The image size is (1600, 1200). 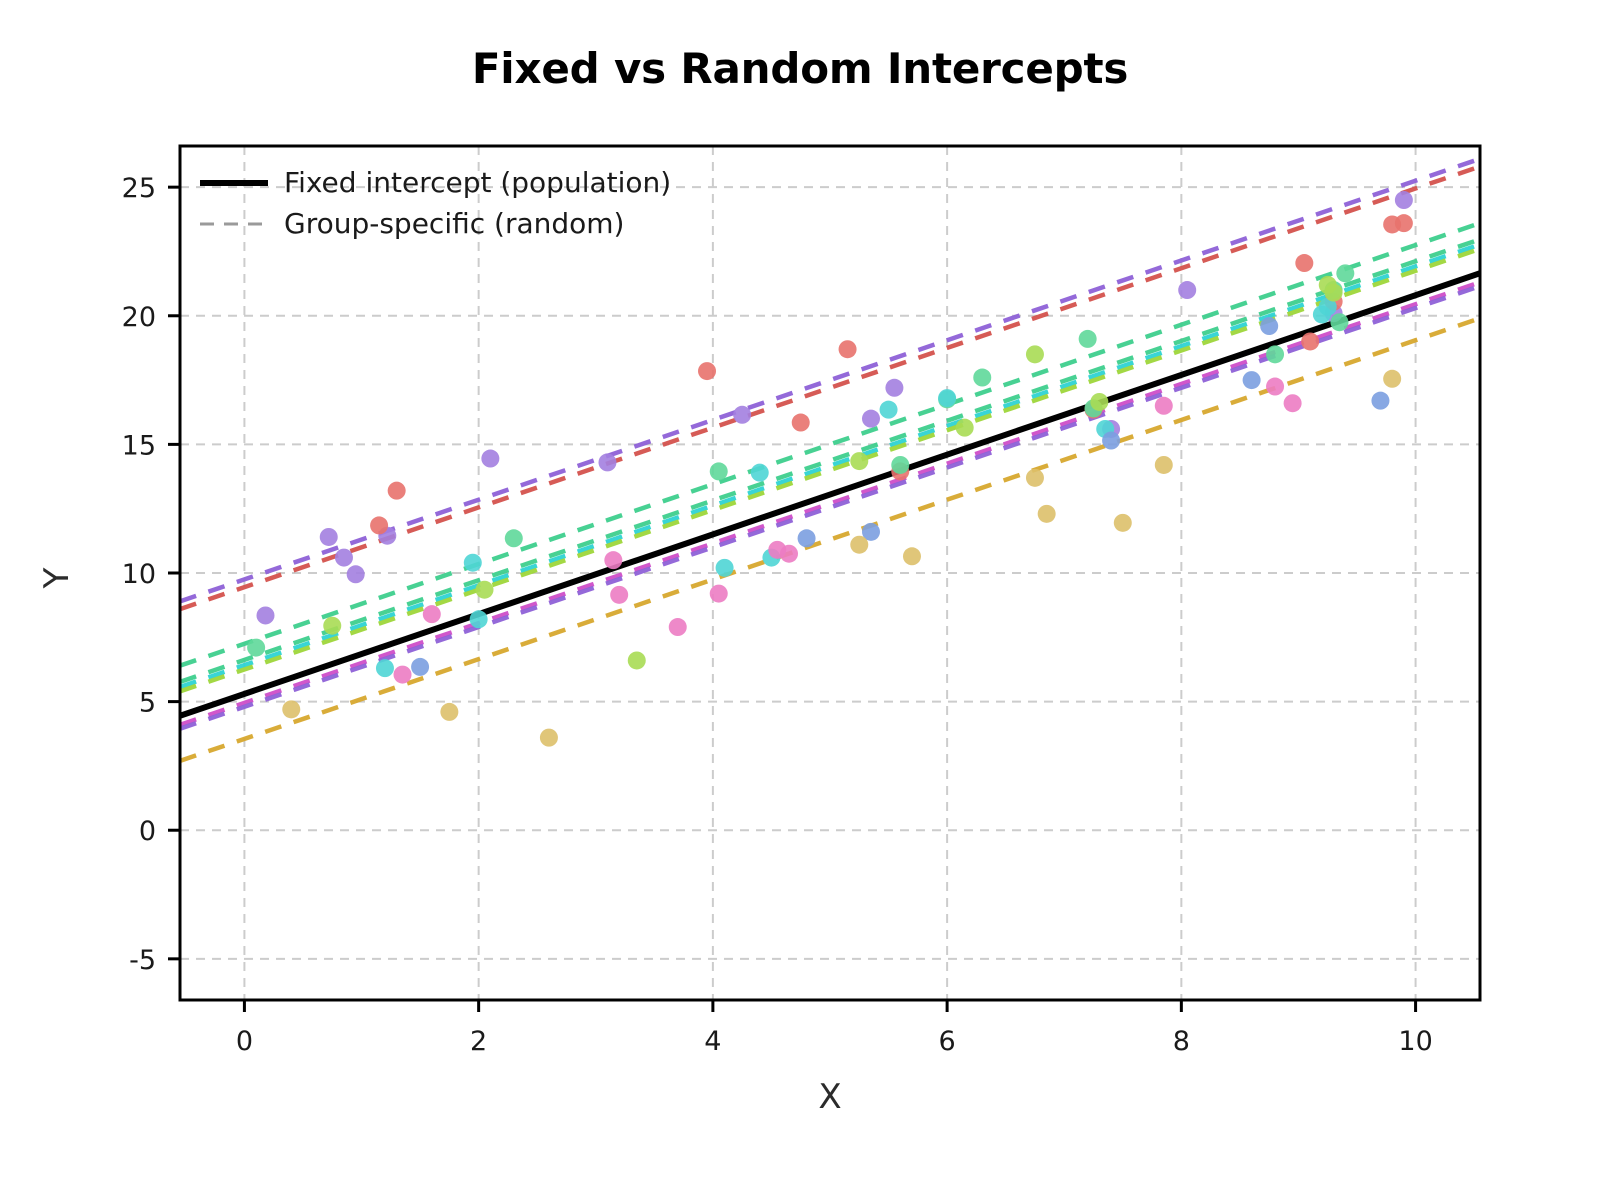 What do you see at coordinates (244, 1041) in the screenshot?
I see `x-tick-label: 0` at bounding box center [244, 1041].